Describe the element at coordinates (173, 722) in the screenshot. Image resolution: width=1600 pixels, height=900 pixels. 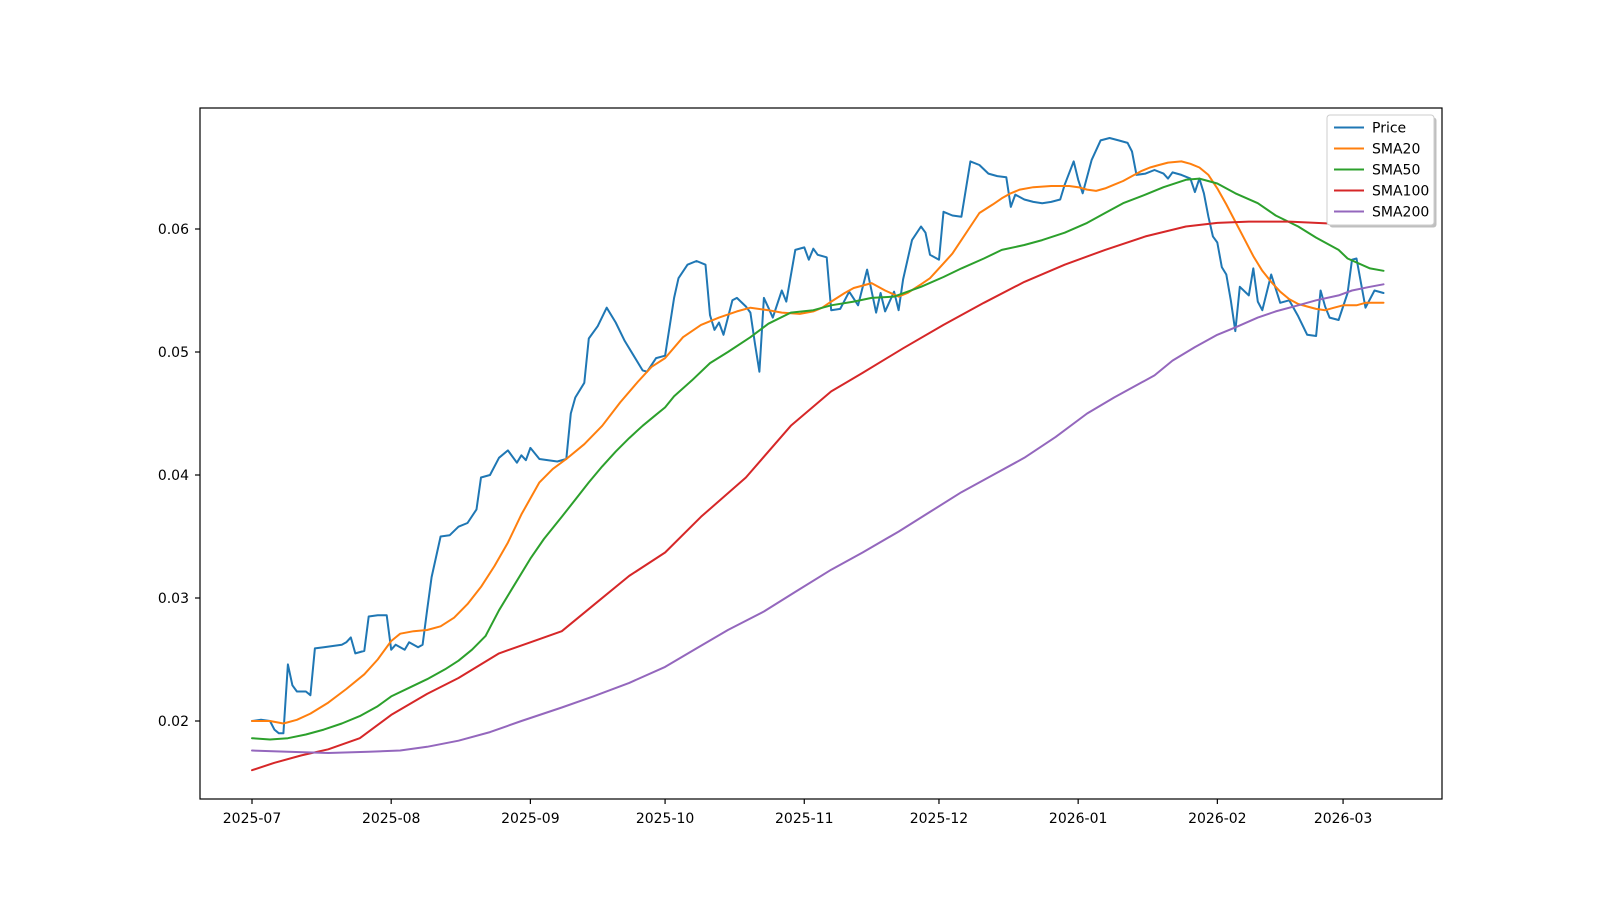
I see `y-tick-label: 0.02` at that location.